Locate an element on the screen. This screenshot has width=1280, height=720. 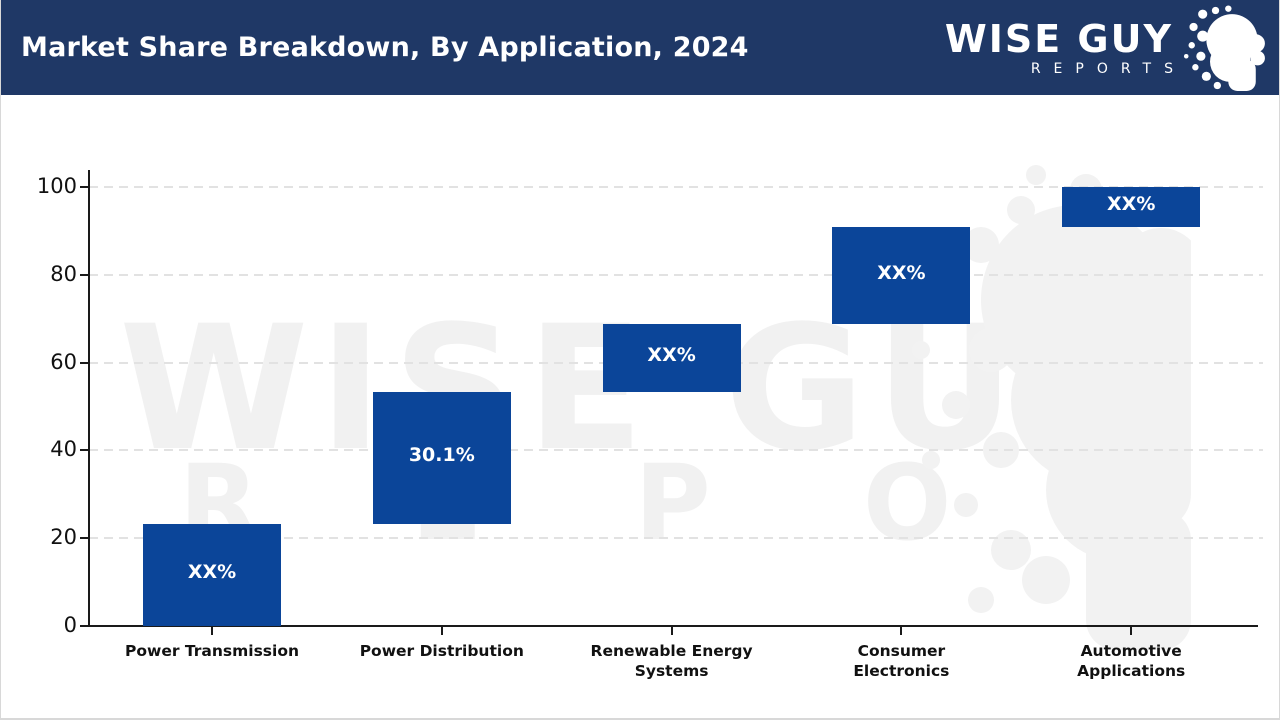
y-axis-tick-label: 100 is located at coordinates (56, 186).